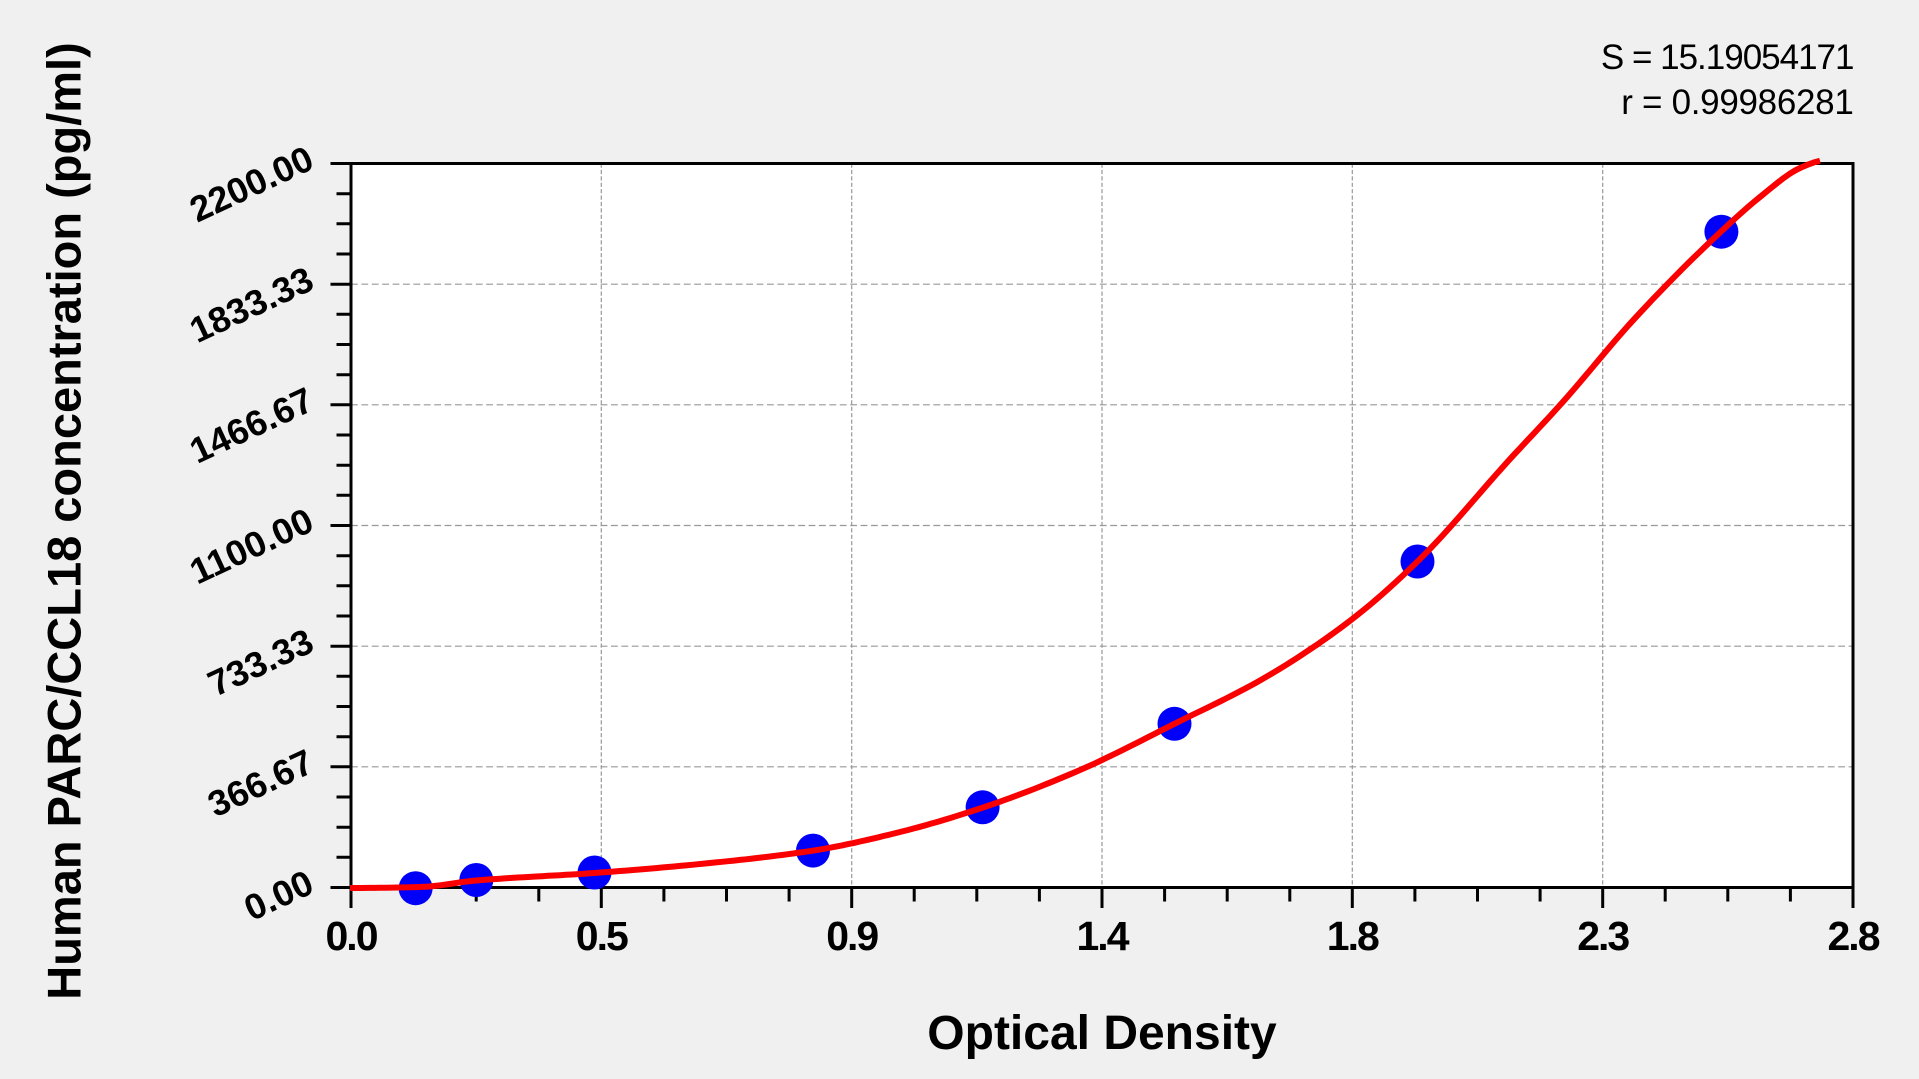  What do you see at coordinates (1737, 102) in the screenshot?
I see `svg-text: r = 0.99986281` at bounding box center [1737, 102].